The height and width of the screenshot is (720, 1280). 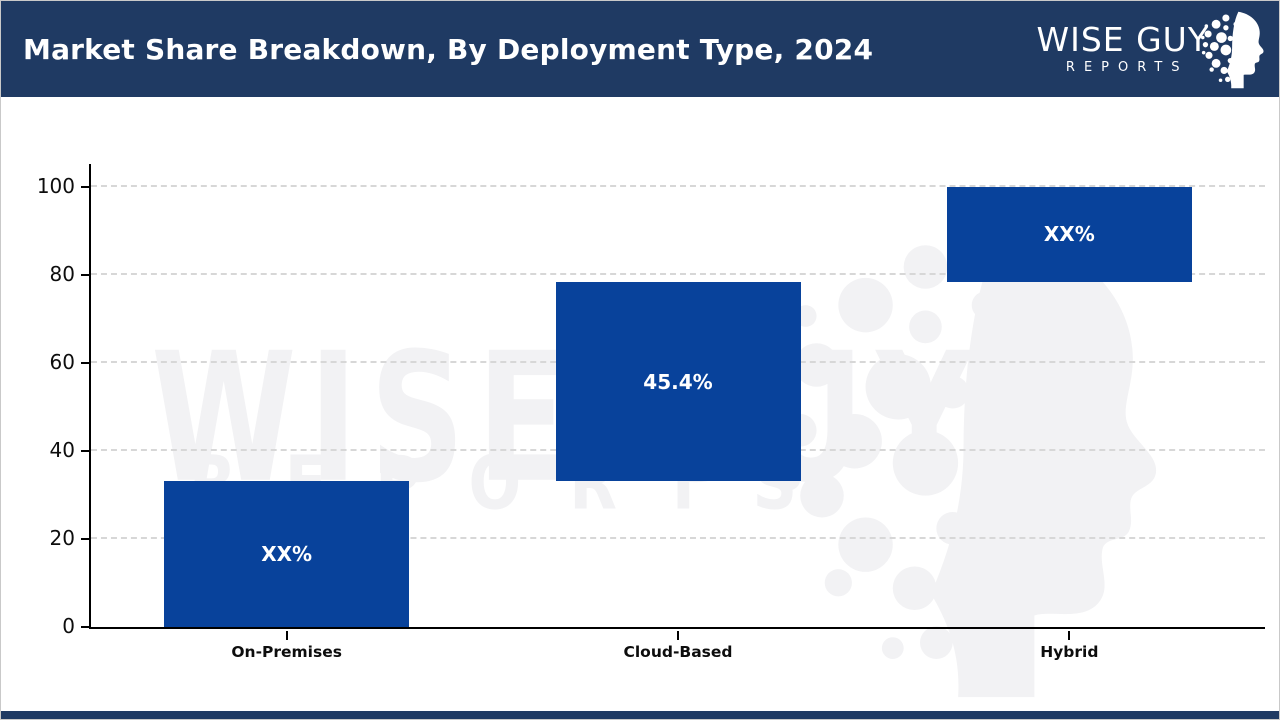 I want to click on y-tick-label: 80, so click(x=62, y=274).